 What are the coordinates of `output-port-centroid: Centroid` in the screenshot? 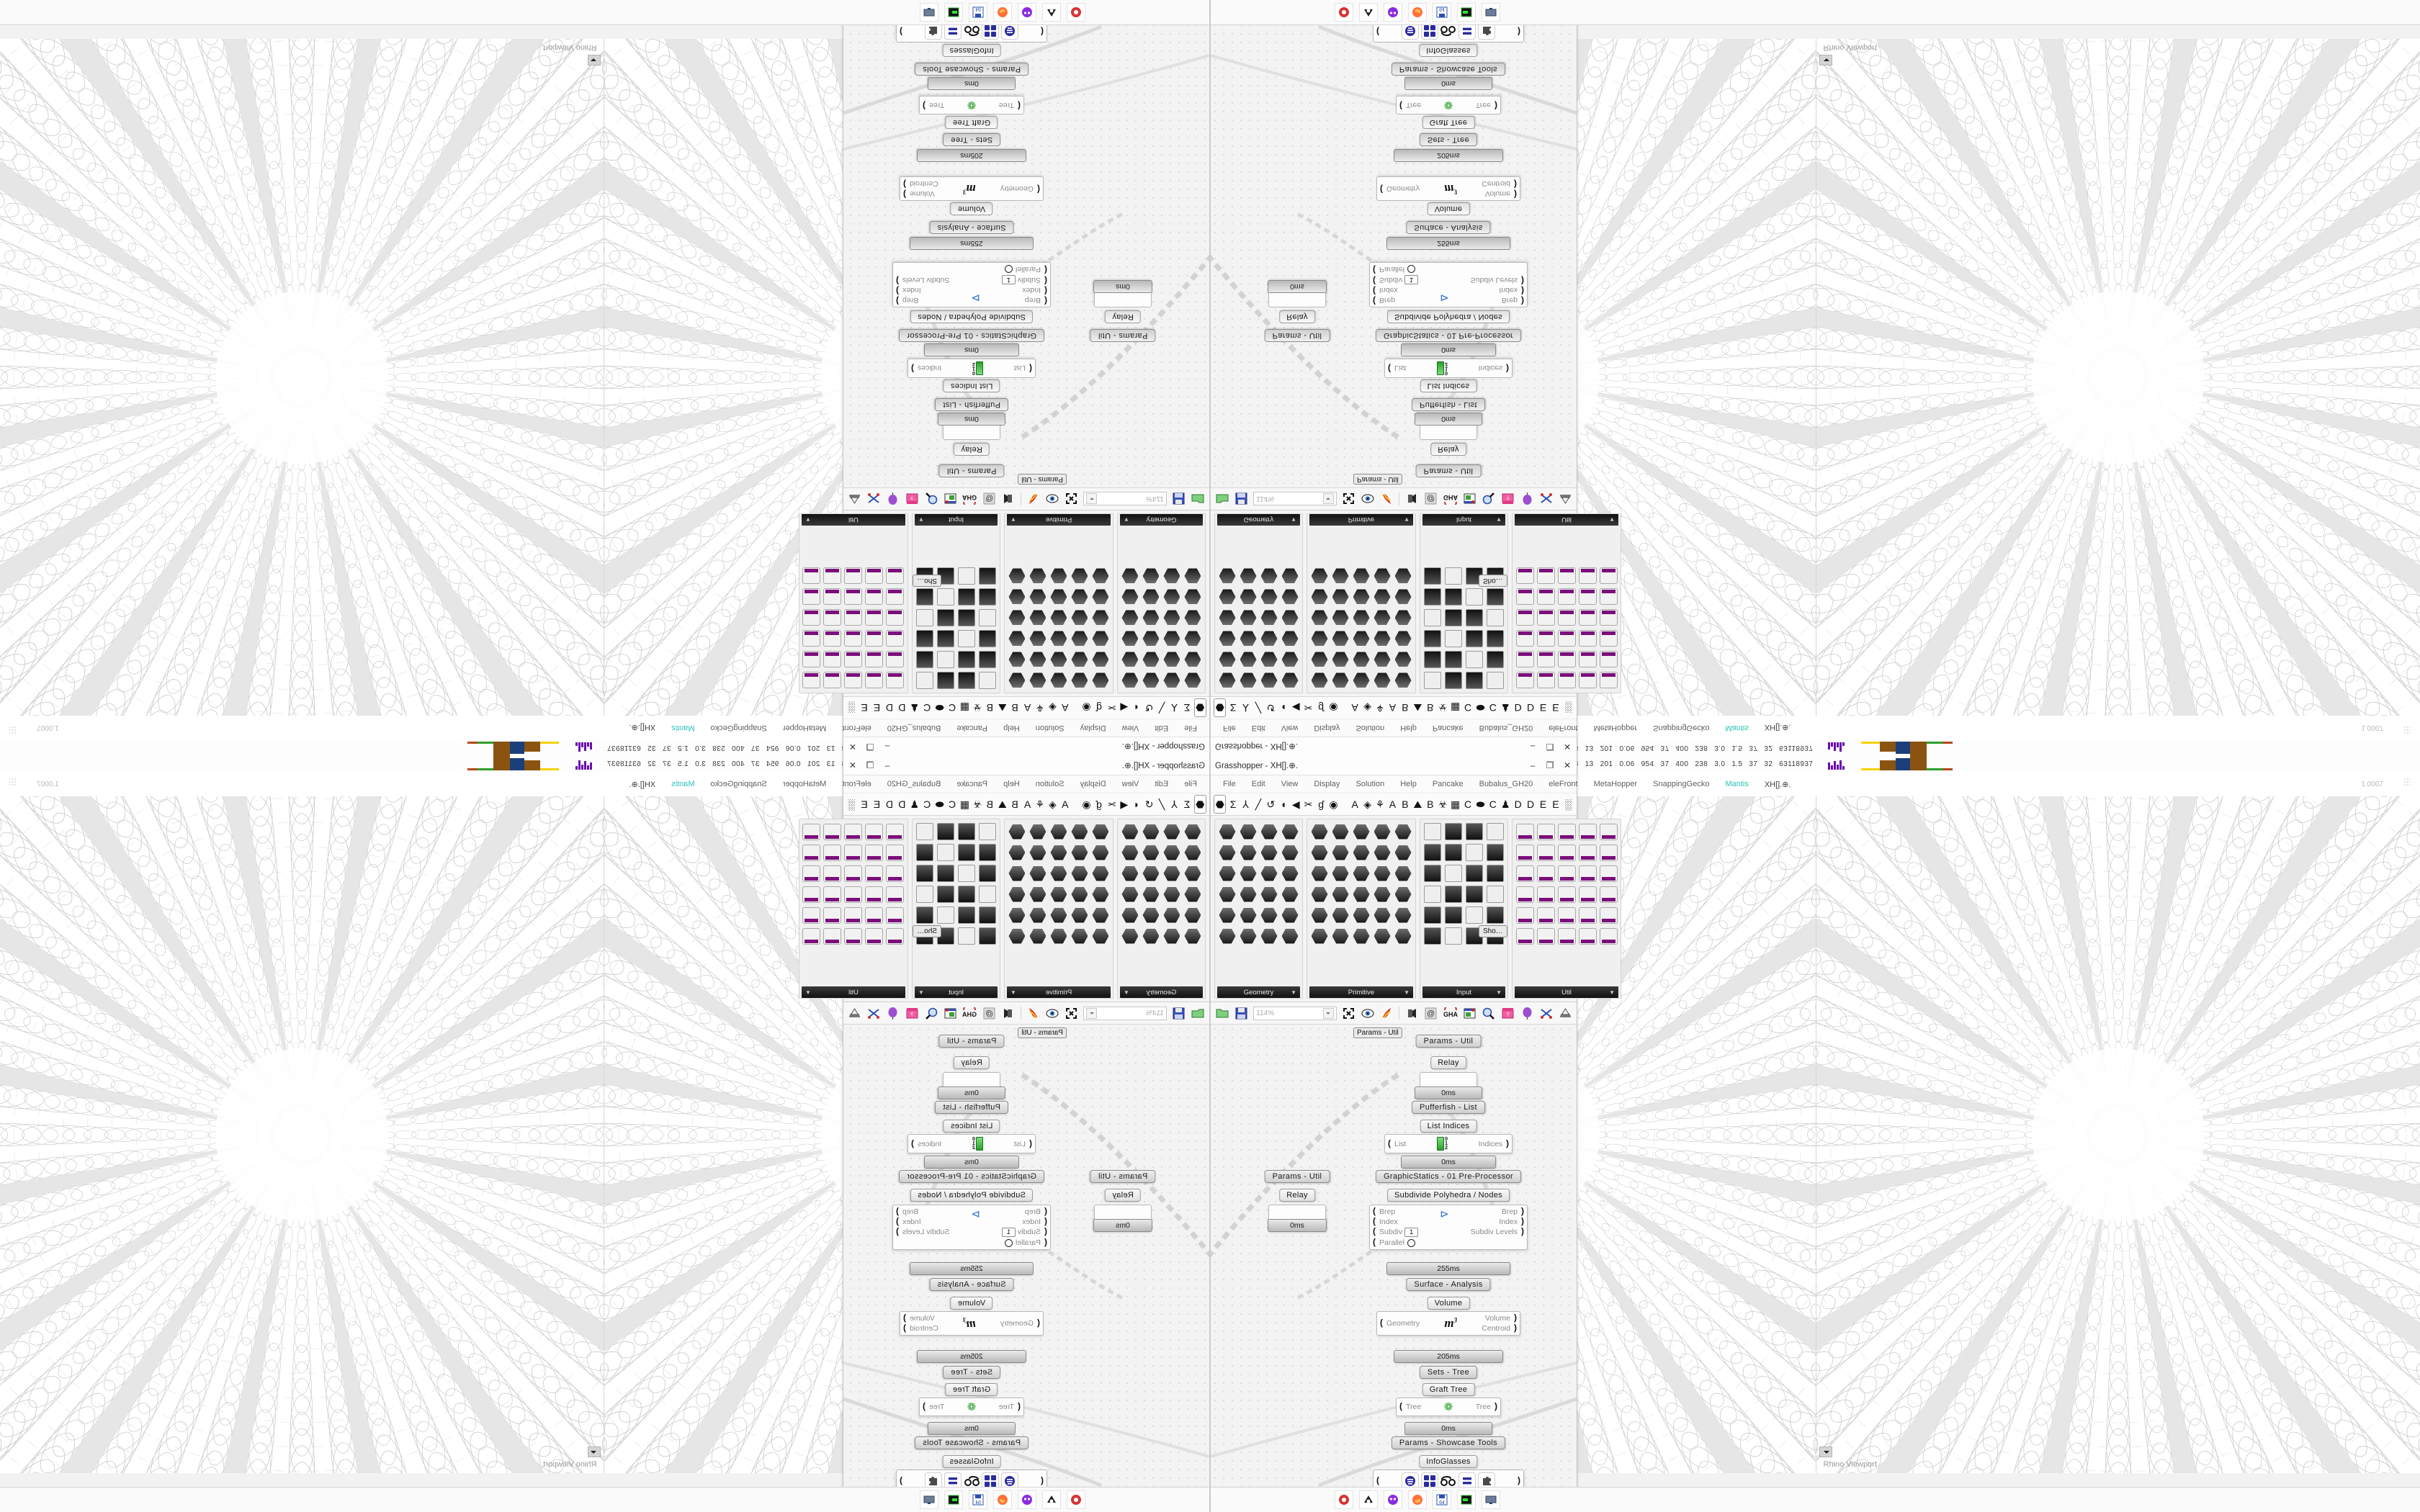 It's located at (920, 1328).